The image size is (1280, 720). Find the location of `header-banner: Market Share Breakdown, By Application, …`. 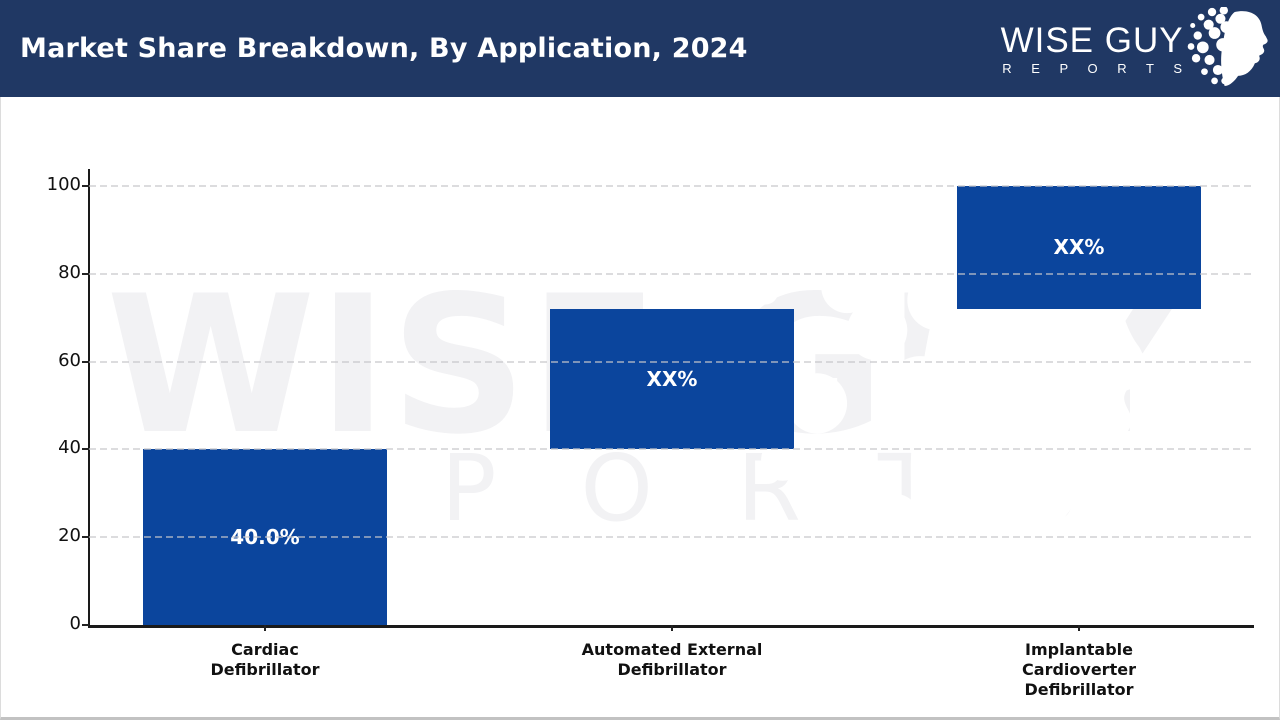

header-banner: Market Share Breakdown, By Application, … is located at coordinates (640, 48).